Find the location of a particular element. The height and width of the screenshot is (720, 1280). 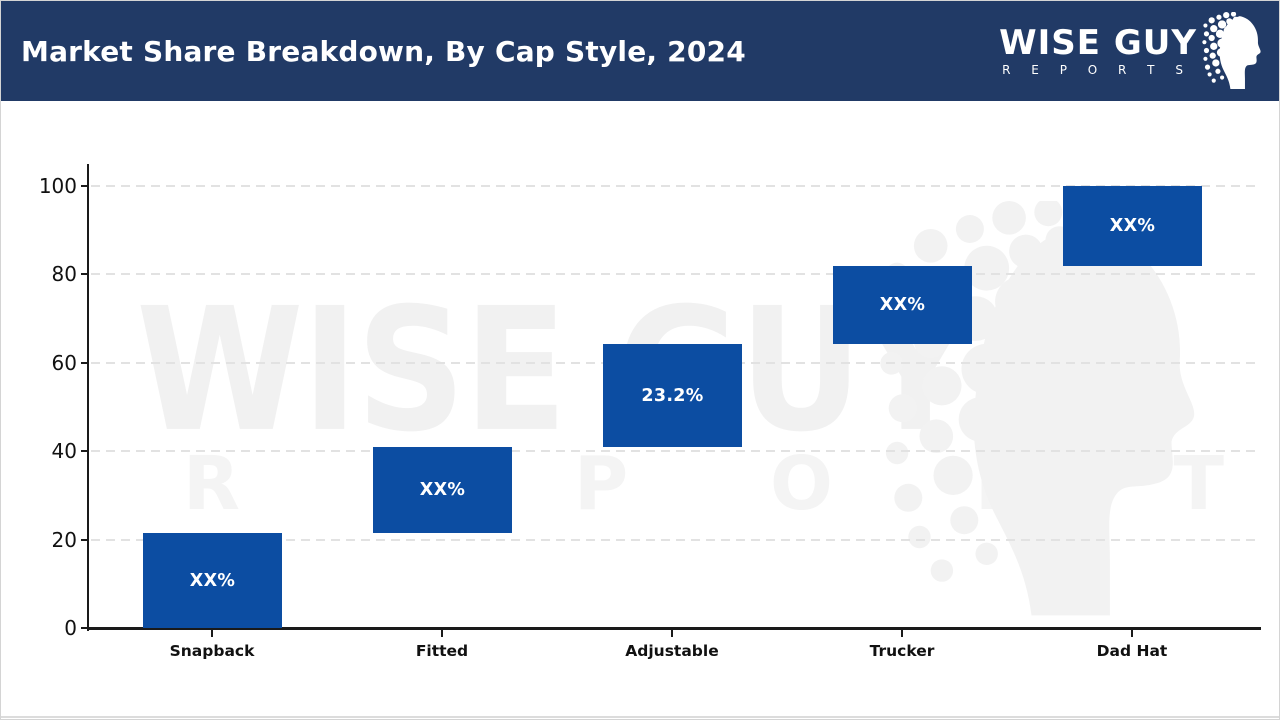

x-axis-label-dad-hat: Dad Hat is located at coordinates (1132, 651).